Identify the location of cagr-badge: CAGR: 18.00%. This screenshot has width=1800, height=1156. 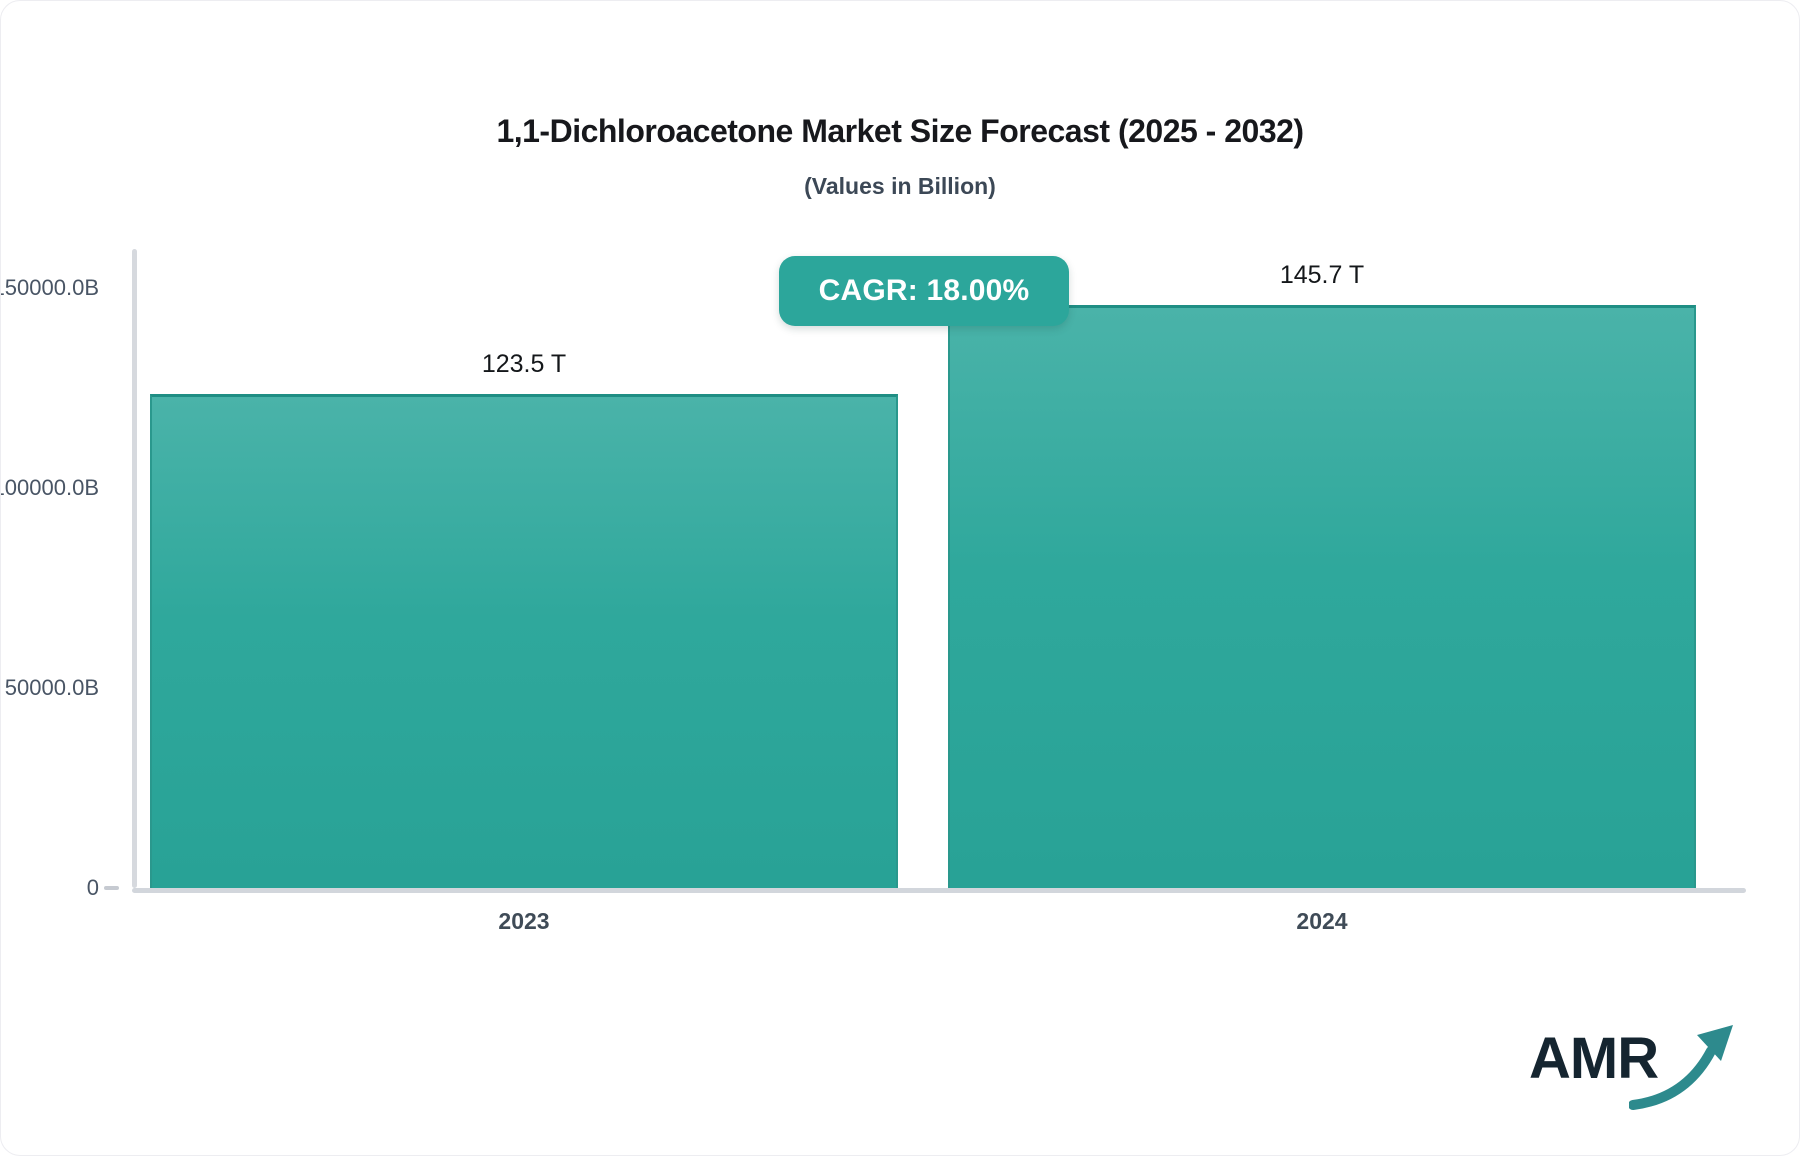
(924, 291).